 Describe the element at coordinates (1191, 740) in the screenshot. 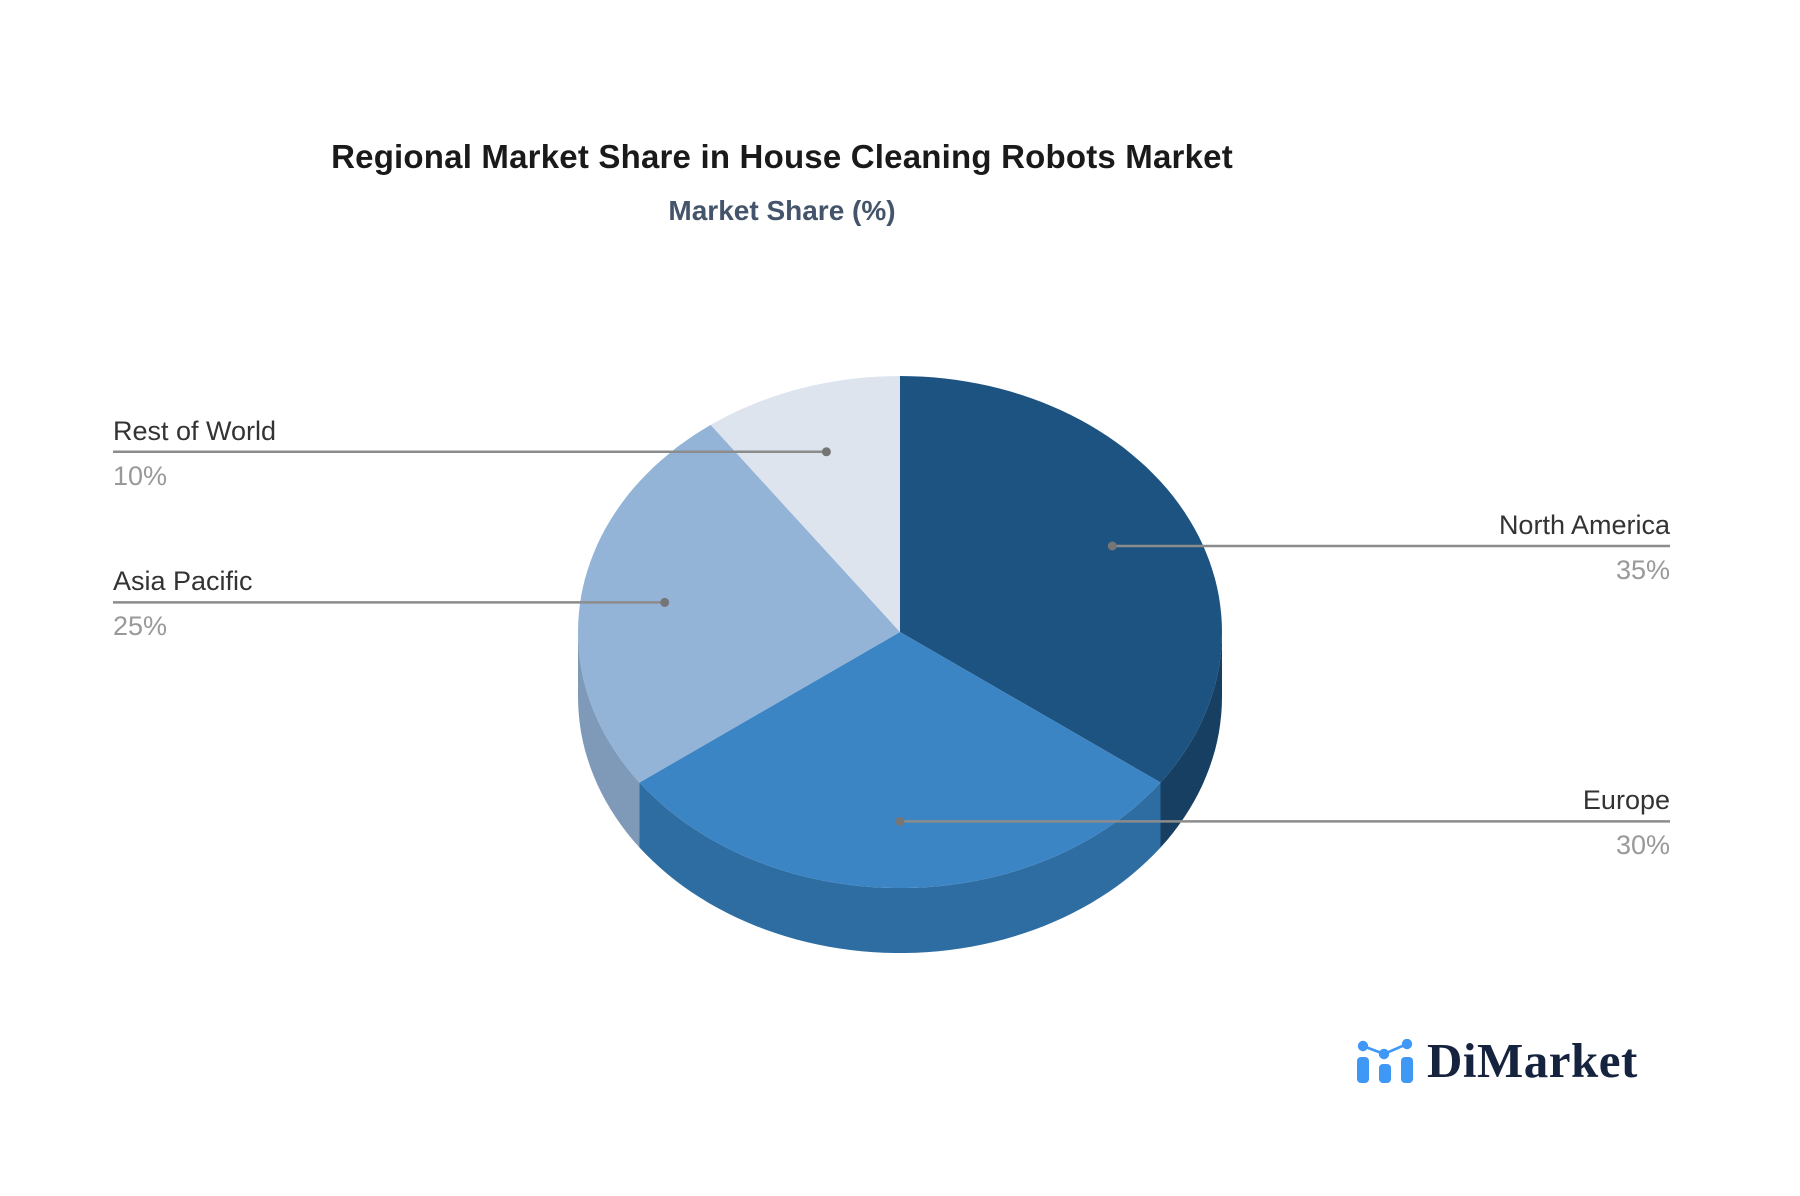

I see `pie-depth-north-america` at that location.